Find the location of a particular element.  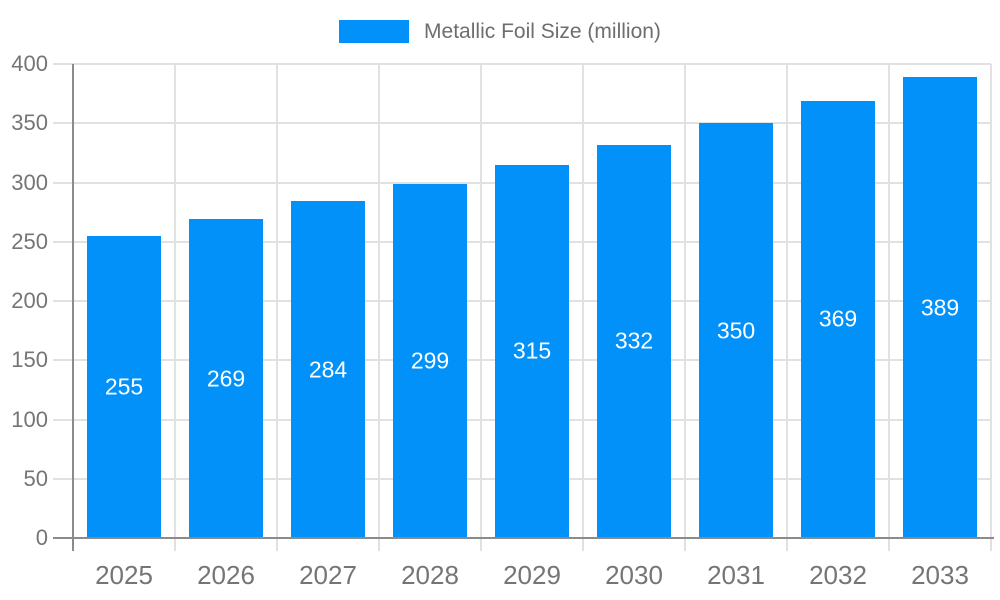

bar-2031 is located at coordinates (736, 330).